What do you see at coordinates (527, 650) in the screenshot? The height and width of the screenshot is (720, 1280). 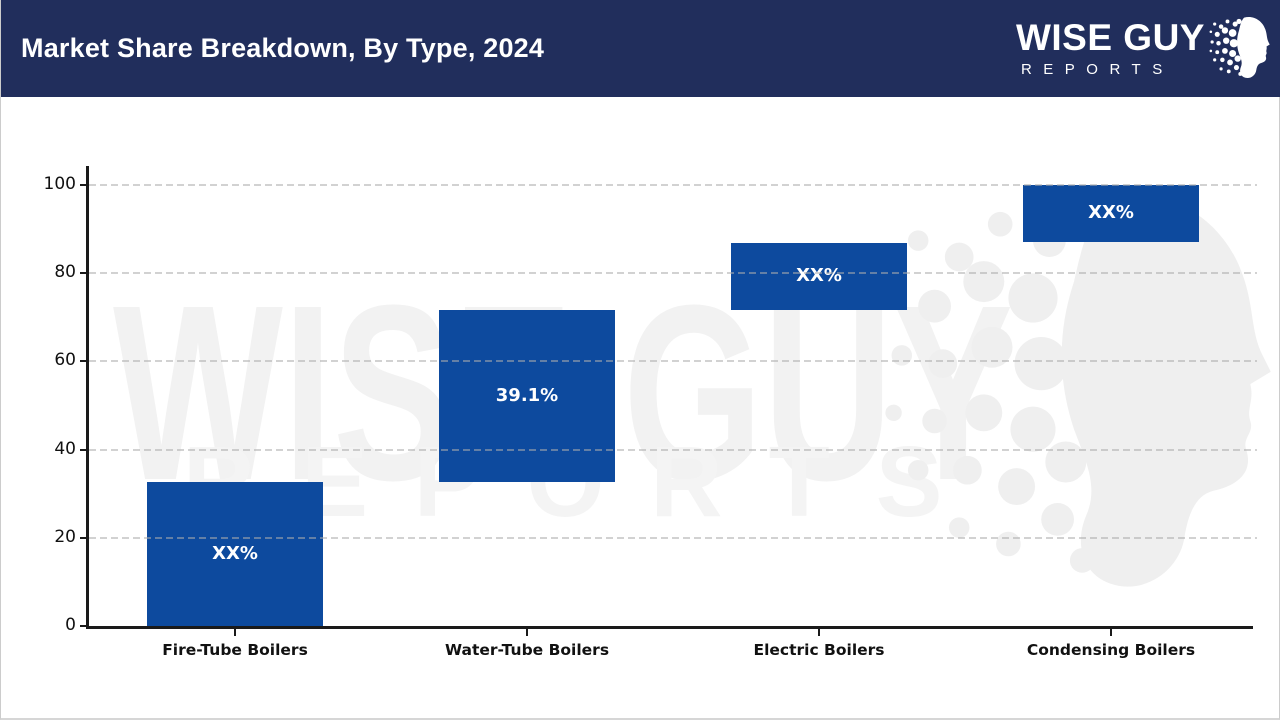 I see `x-category-label: Water-Tube Boilers` at bounding box center [527, 650].